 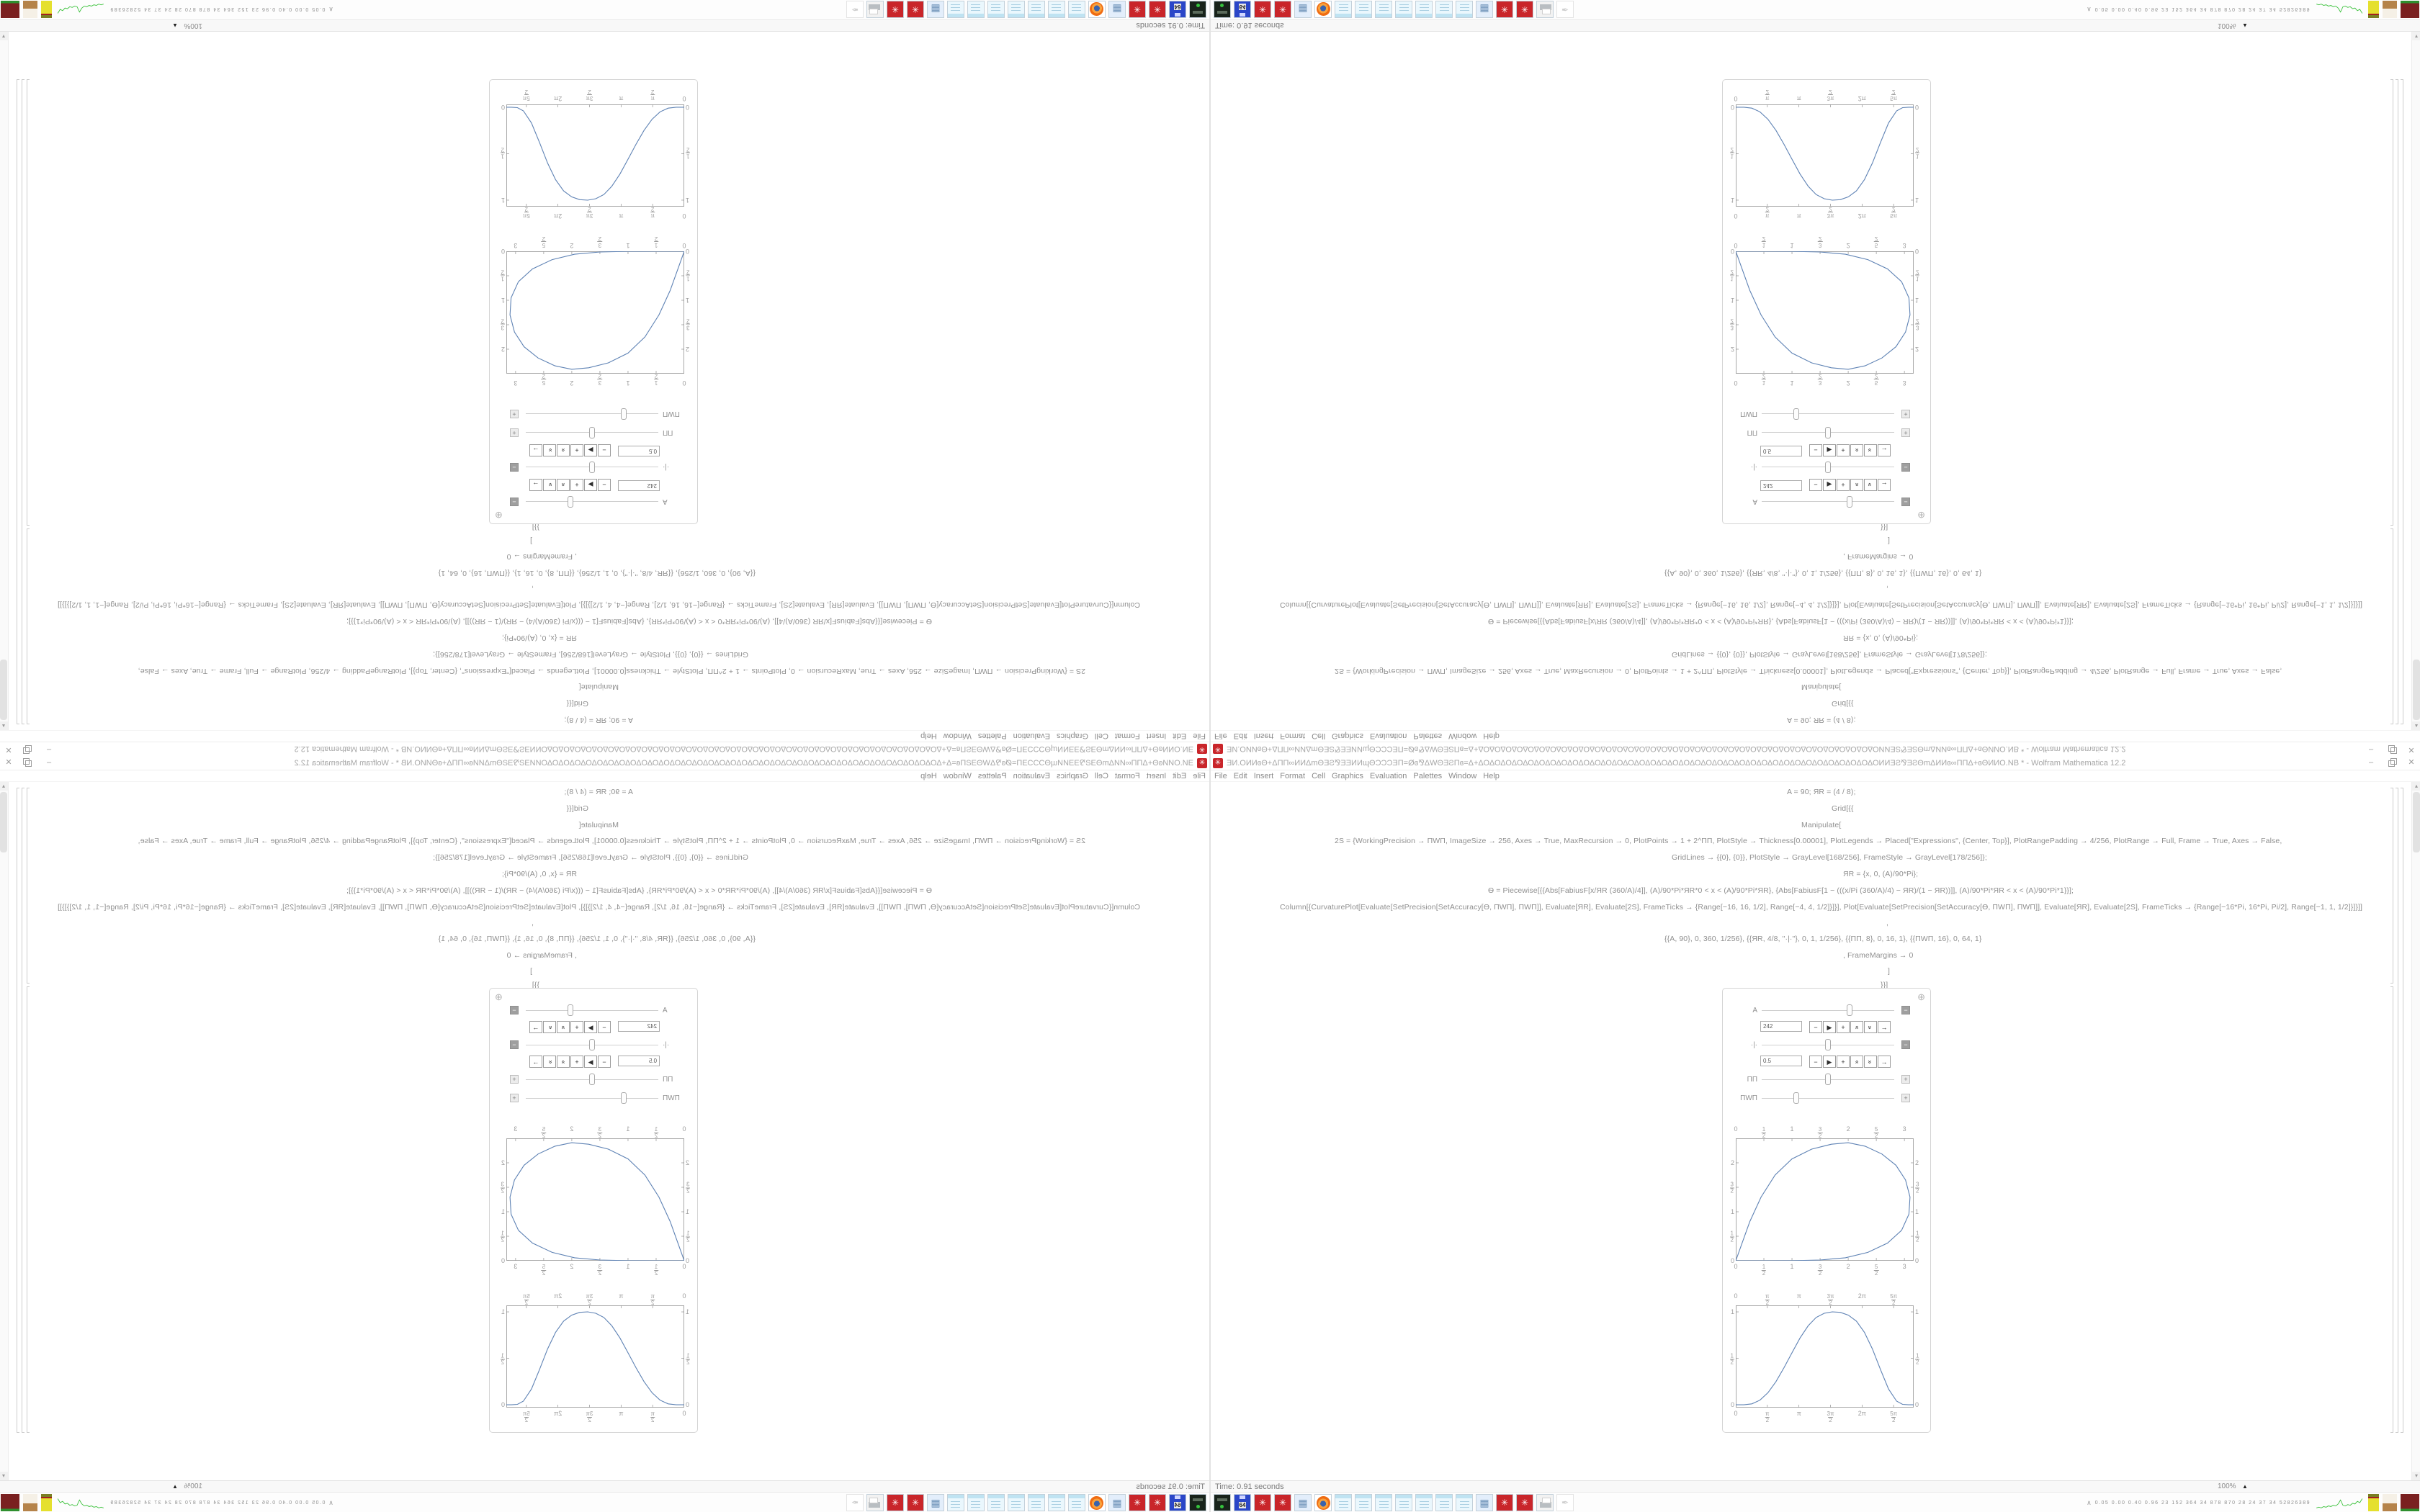 What do you see at coordinates (1781, 485) in the screenshot?
I see `slider-value-field-0: 242` at bounding box center [1781, 485].